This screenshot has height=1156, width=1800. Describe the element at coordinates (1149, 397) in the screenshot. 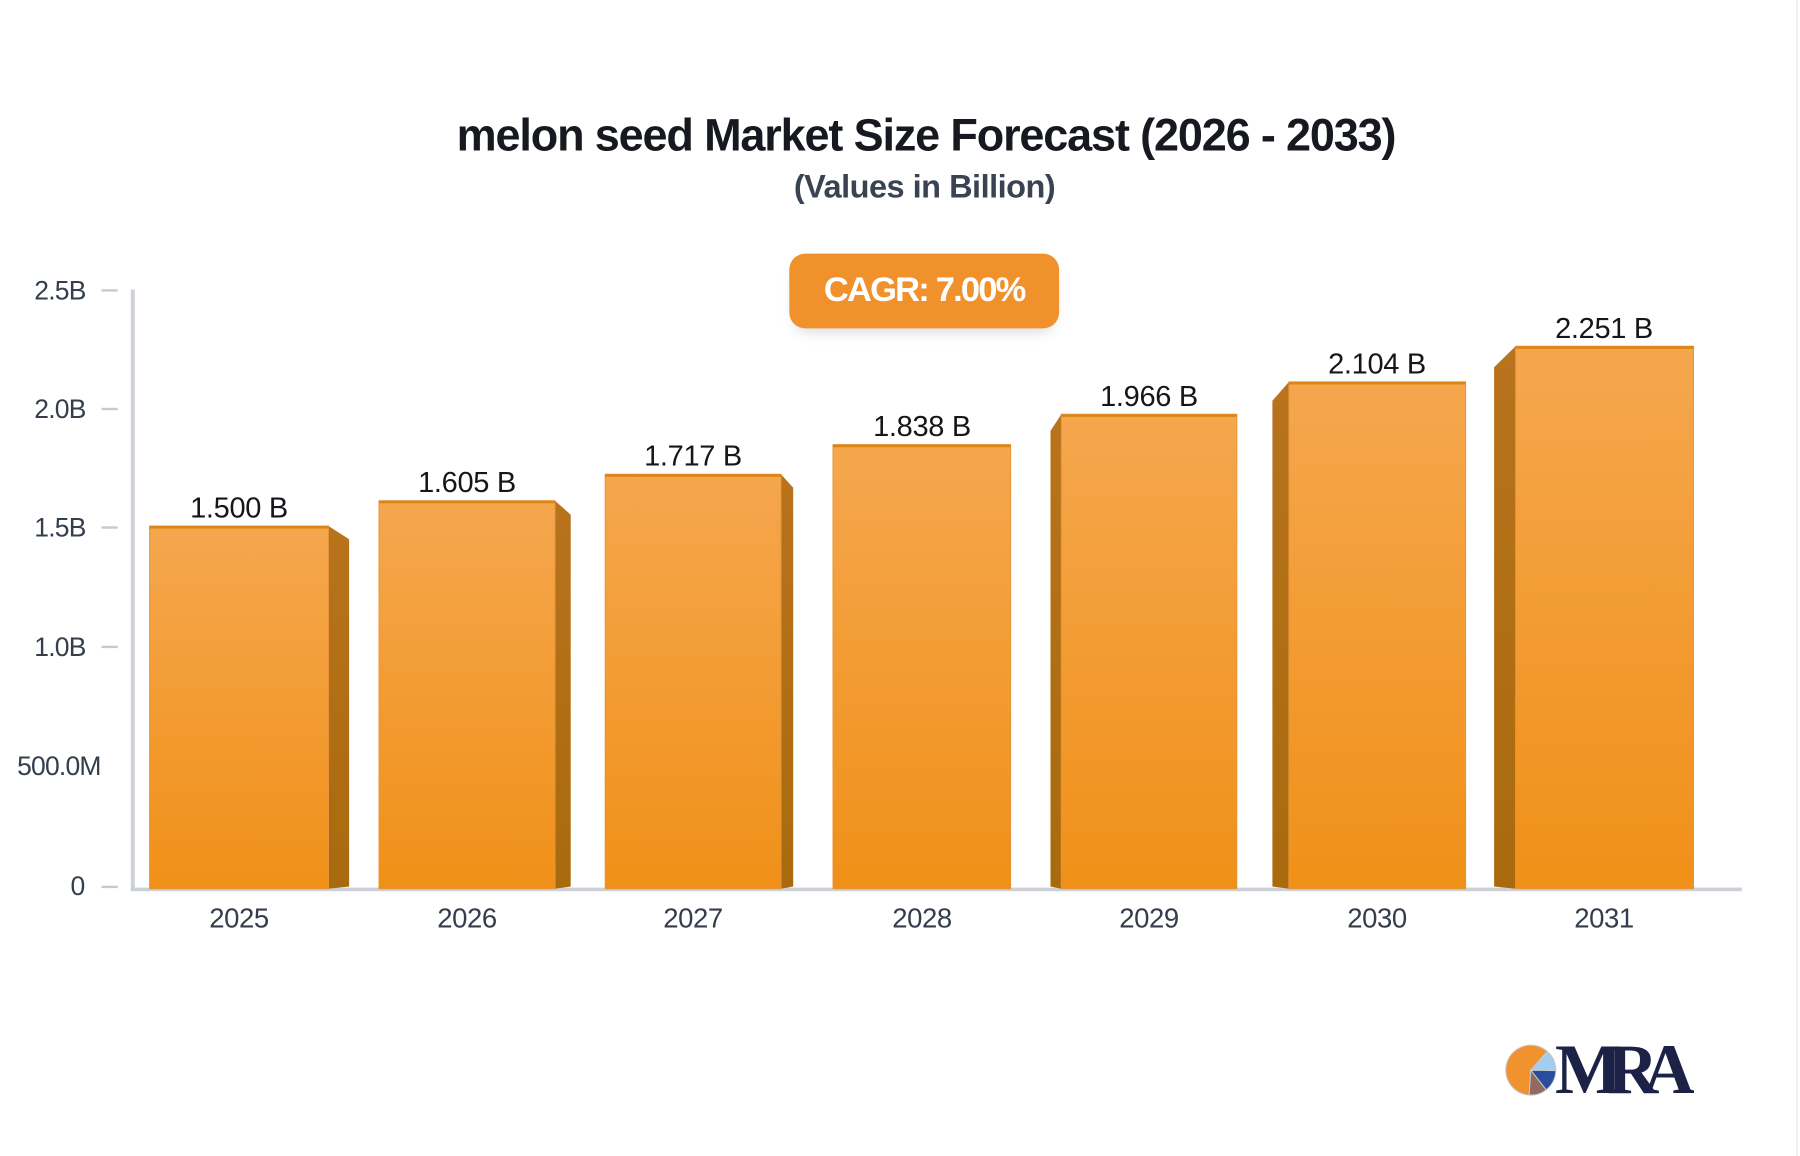

I see `svg-text: 1.966 B` at that location.